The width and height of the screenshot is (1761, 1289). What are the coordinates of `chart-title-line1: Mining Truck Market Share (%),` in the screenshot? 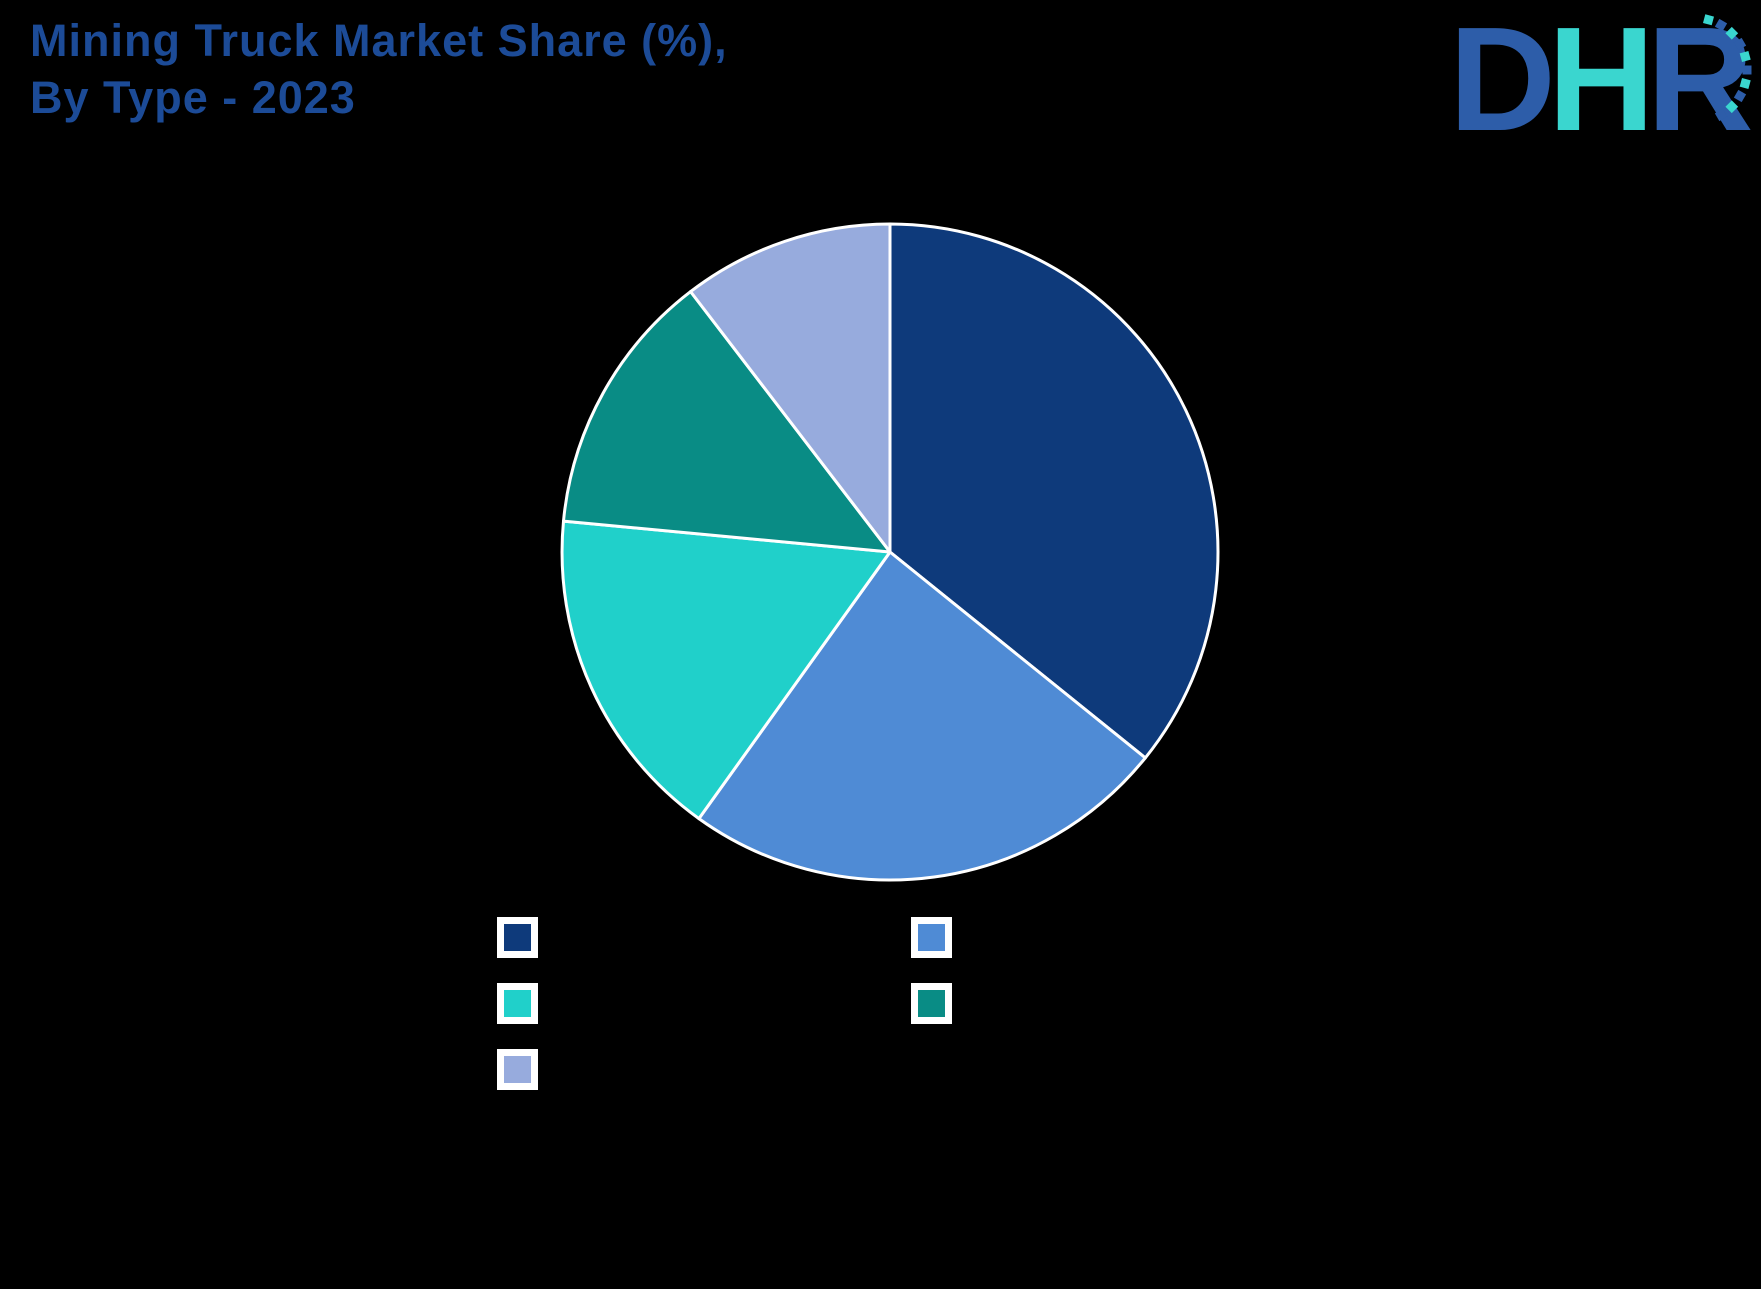 It's located at (379, 40).